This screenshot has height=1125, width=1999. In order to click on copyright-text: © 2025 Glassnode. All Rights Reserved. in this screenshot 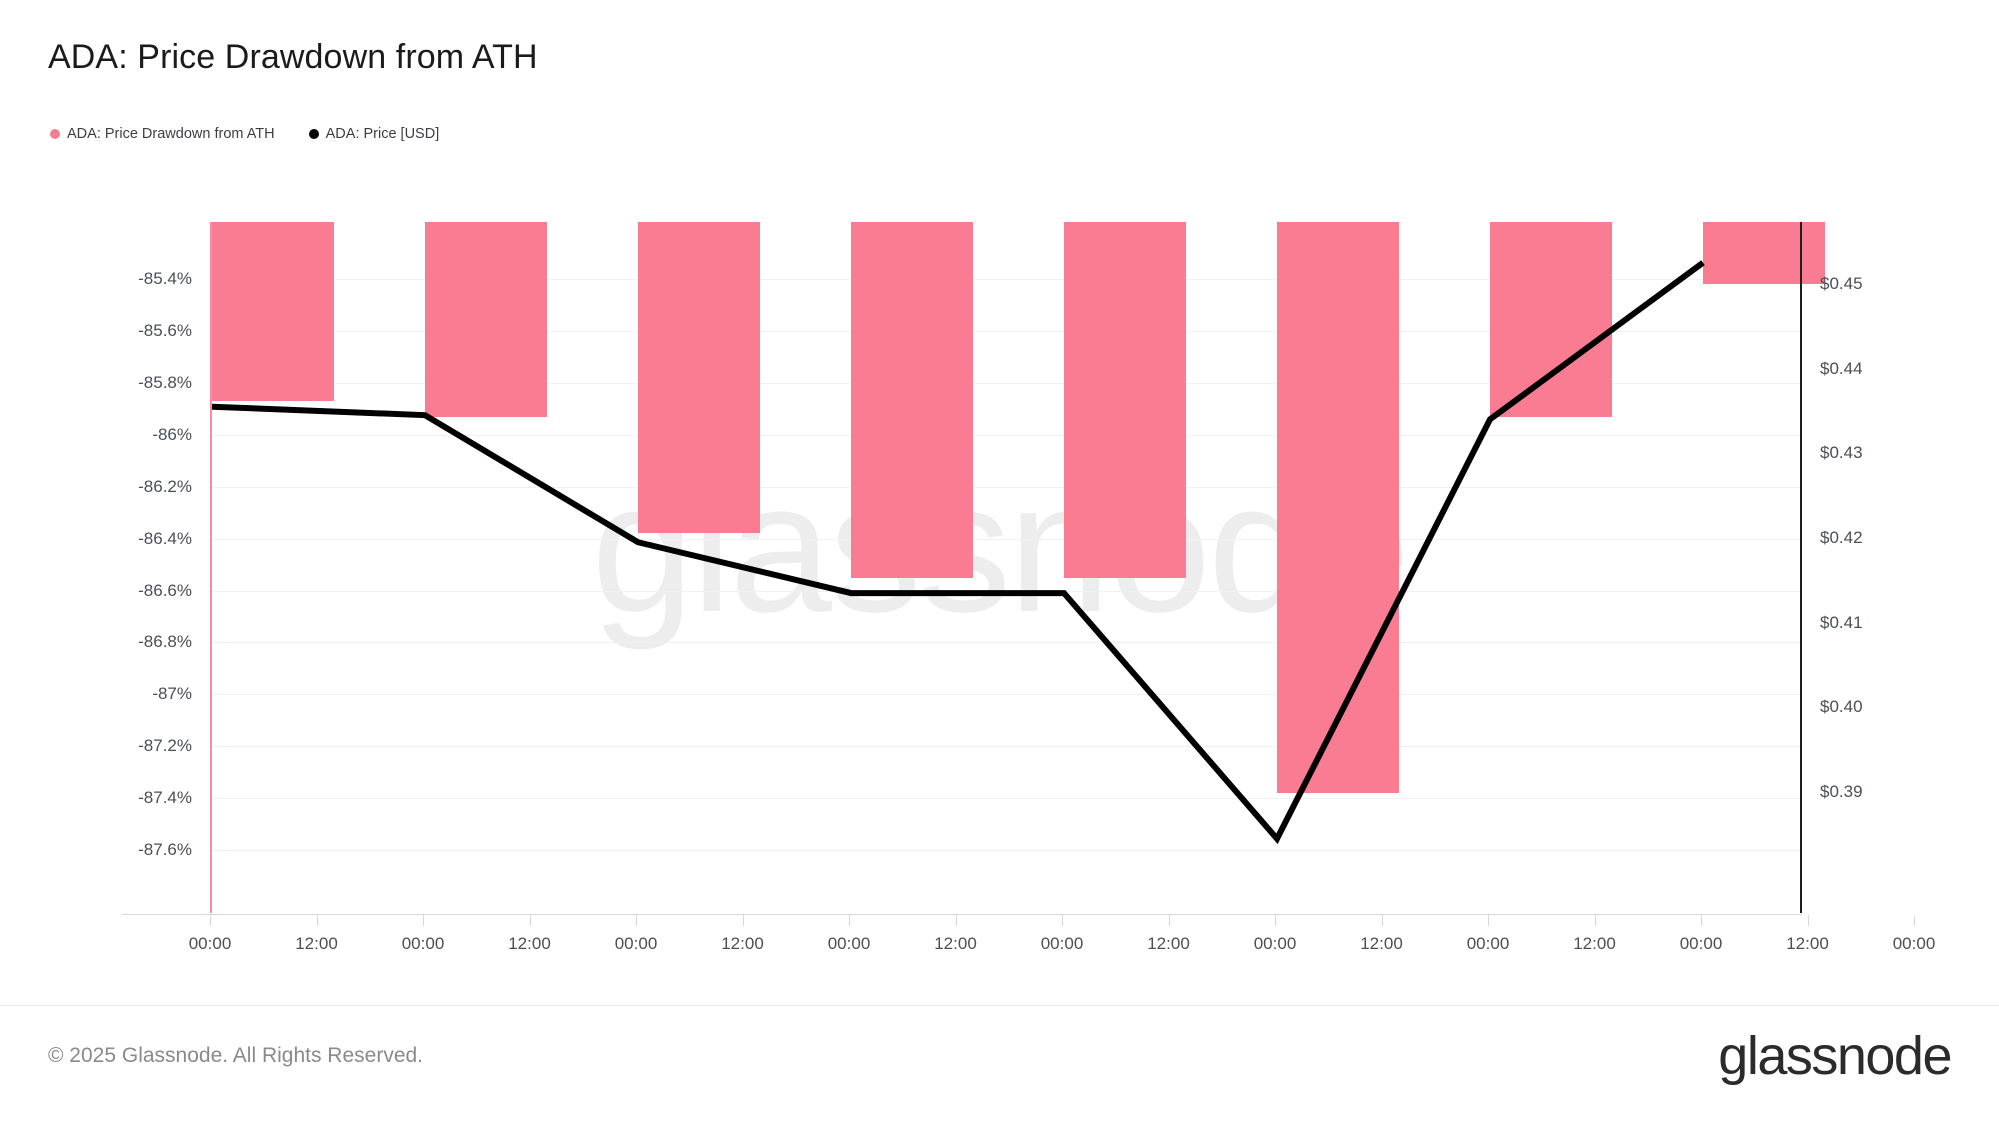, I will do `click(236, 1055)`.